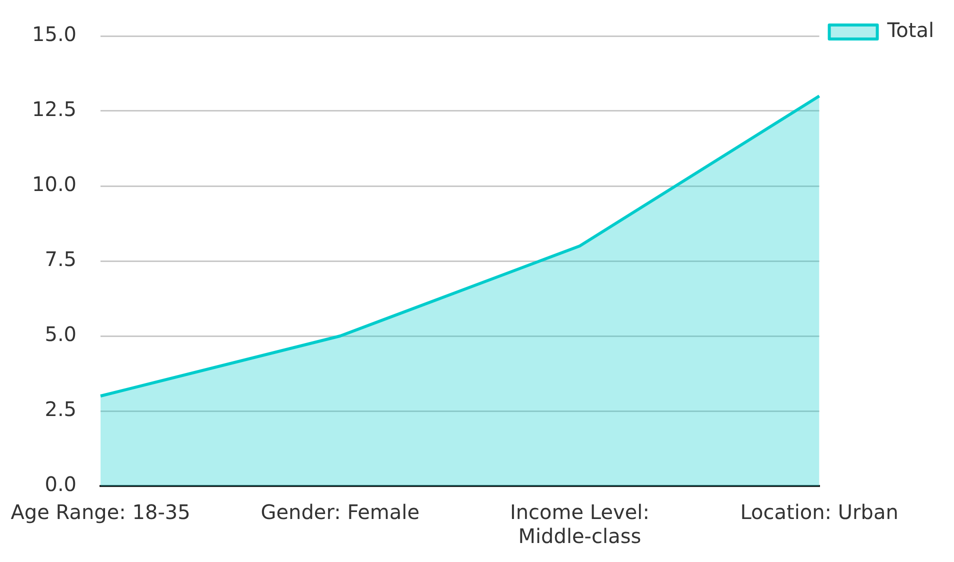  I want to click on legend-label: Total, so click(910, 30).